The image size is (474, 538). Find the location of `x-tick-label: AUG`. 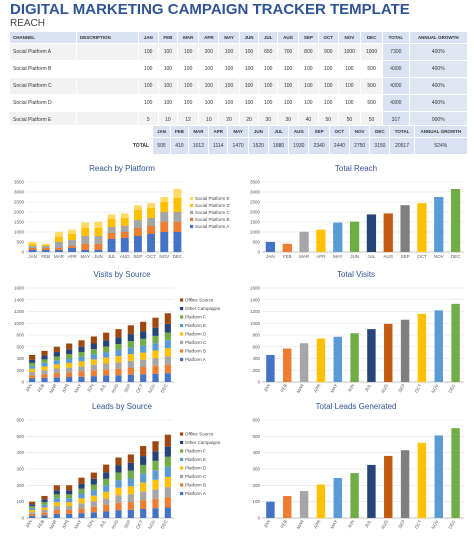

x-tick-label: AUG is located at coordinates (384, 524).